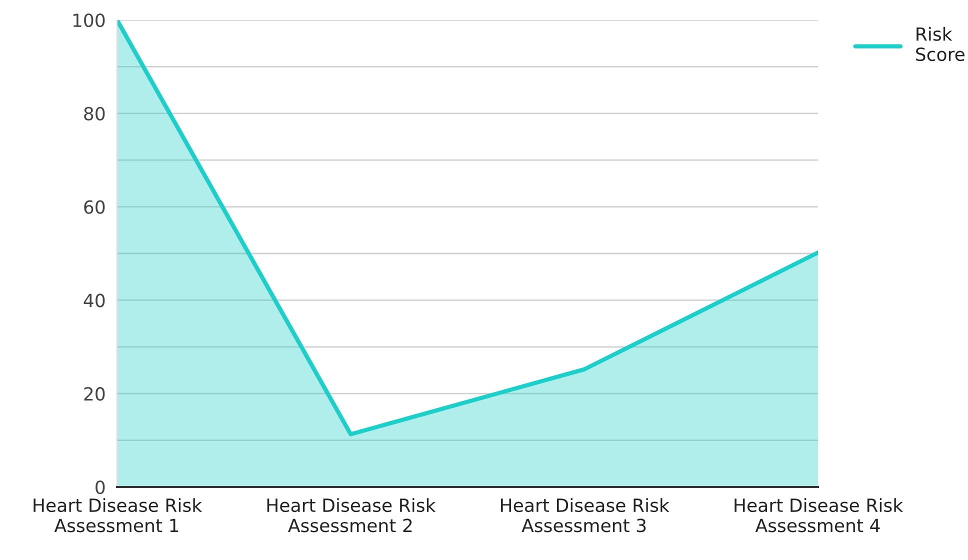 Image resolution: width=968 pixels, height=560 pixels. Describe the element at coordinates (94, 301) in the screenshot. I see `y-tick-label: 40` at that location.